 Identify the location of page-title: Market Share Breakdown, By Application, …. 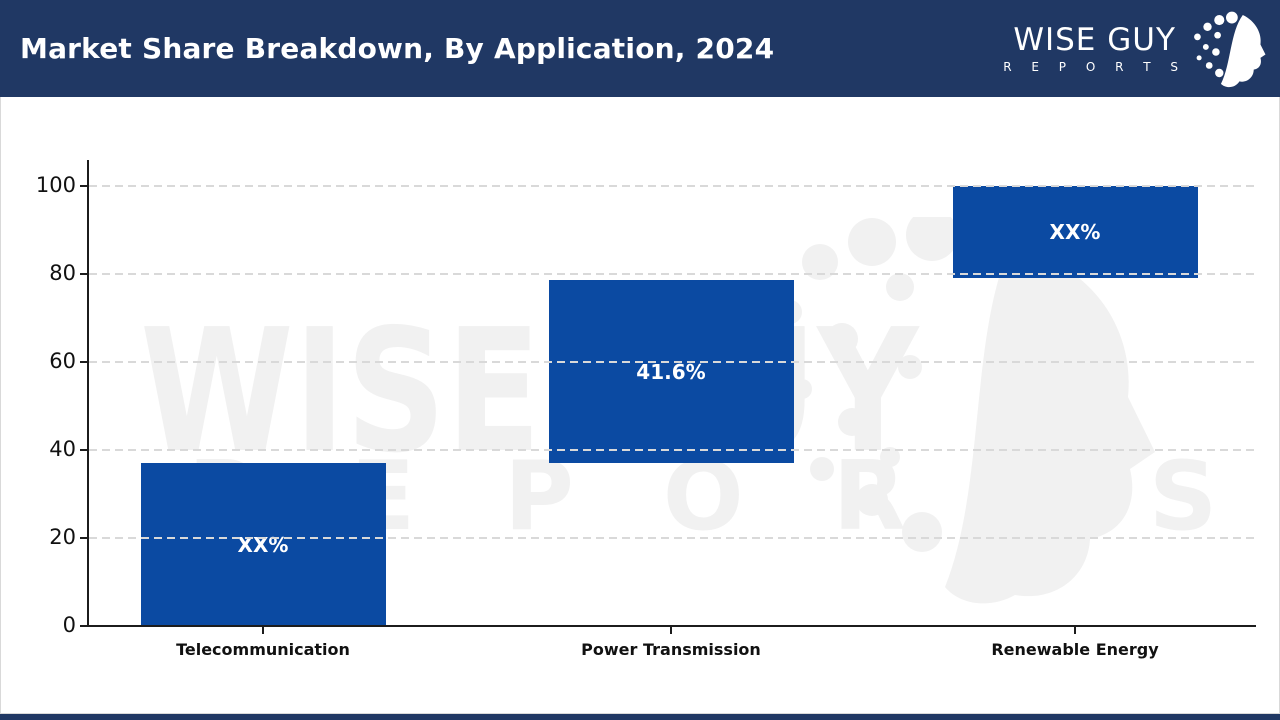
(397, 48).